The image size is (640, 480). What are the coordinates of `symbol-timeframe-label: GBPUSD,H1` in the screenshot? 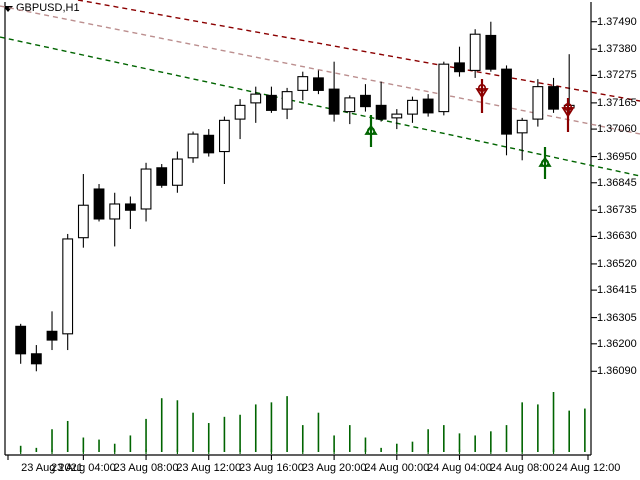 It's located at (48, 8).